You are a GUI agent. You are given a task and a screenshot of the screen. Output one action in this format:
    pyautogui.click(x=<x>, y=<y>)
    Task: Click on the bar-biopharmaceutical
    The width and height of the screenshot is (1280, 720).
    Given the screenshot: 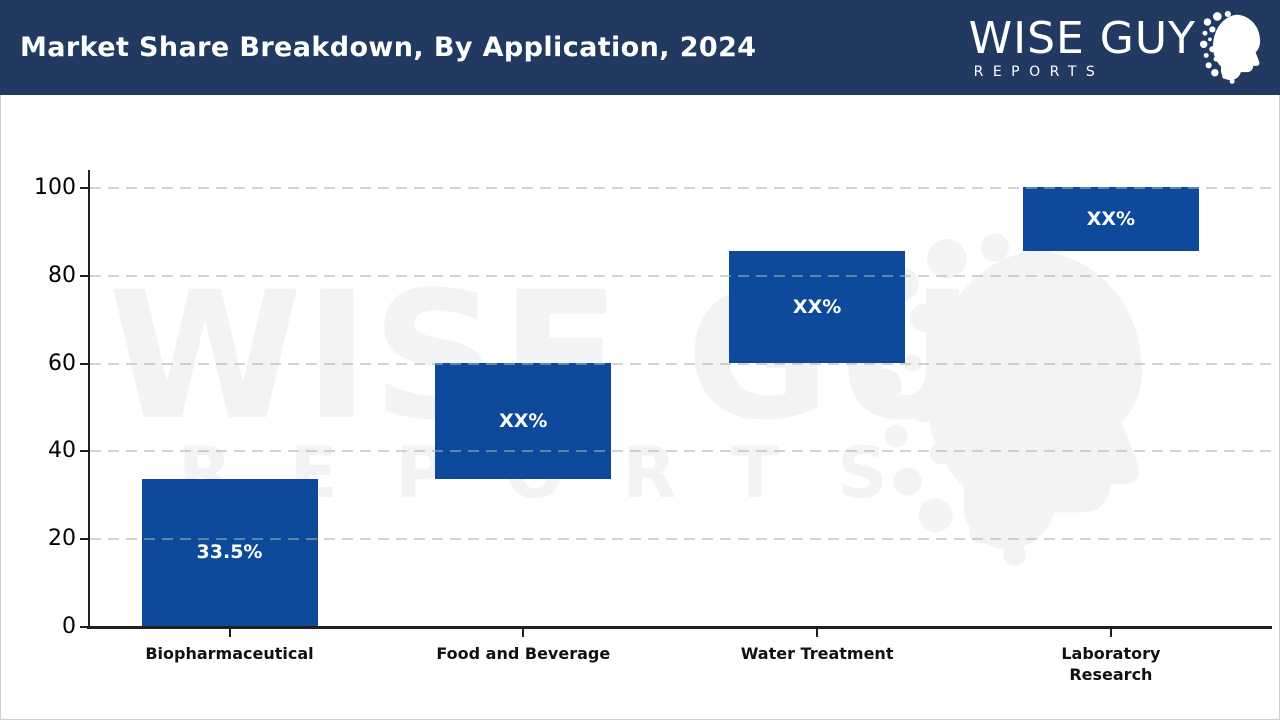 What is the action you would take?
    pyautogui.click(x=229, y=553)
    